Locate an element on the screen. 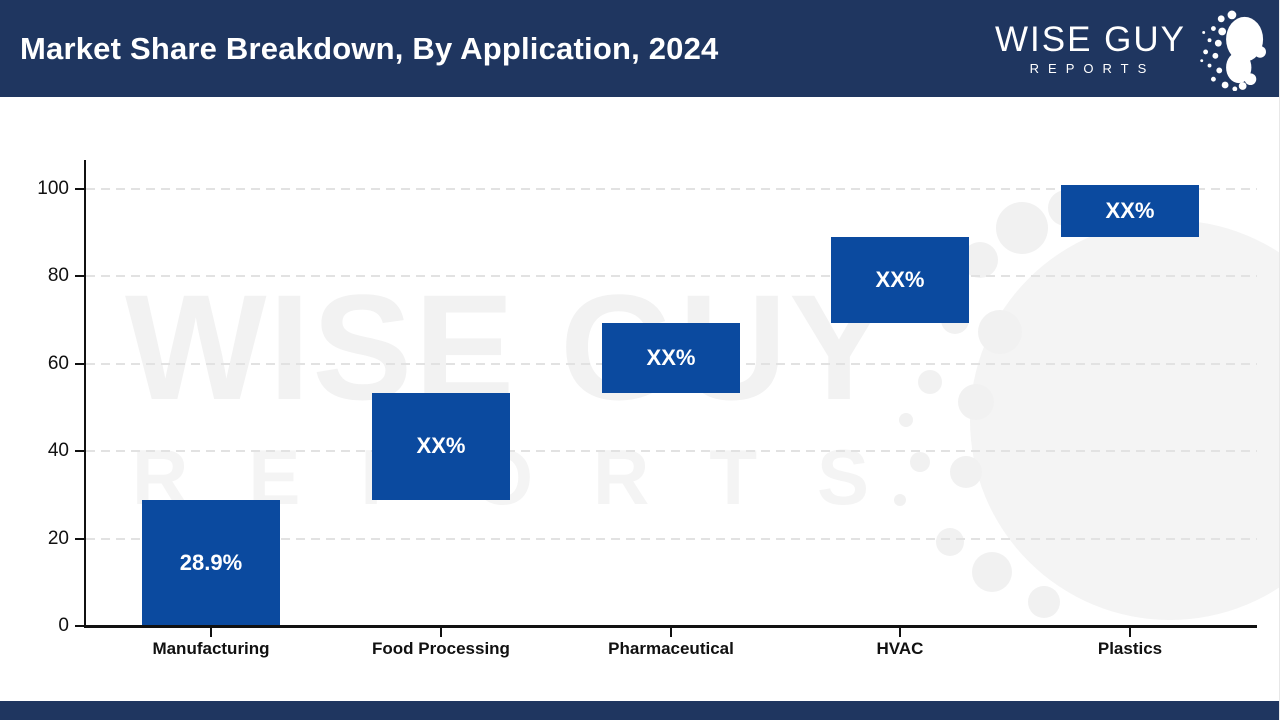  bar-hvac: XX% is located at coordinates (900, 280).